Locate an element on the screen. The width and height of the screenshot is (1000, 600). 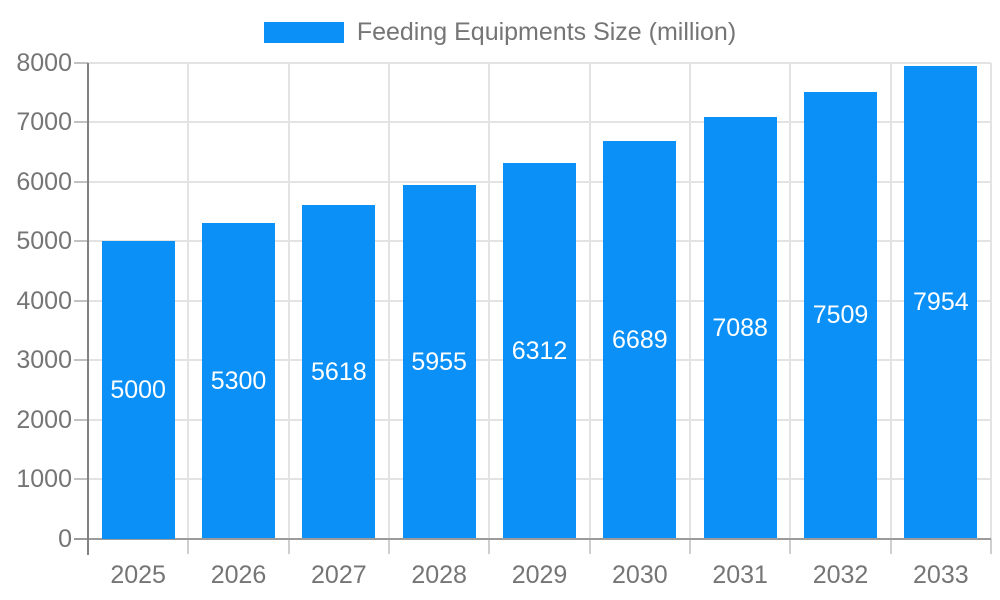
legend: Feeding Equipments Size (million) is located at coordinates (500, 32).